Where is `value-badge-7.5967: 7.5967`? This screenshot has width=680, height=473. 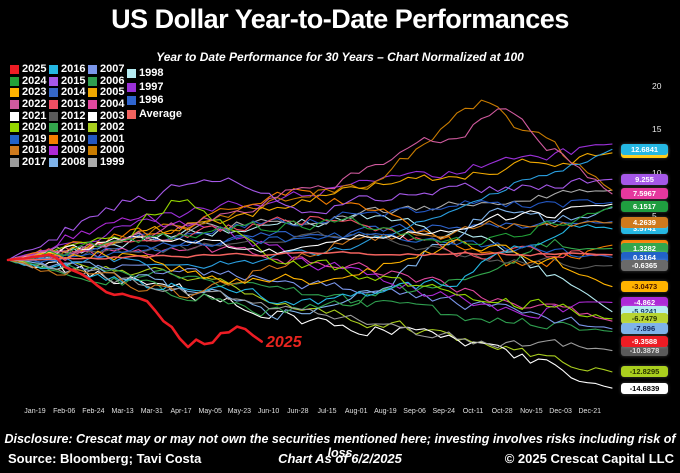
value-badge-7.5967: 7.5967 is located at coordinates (644, 194).